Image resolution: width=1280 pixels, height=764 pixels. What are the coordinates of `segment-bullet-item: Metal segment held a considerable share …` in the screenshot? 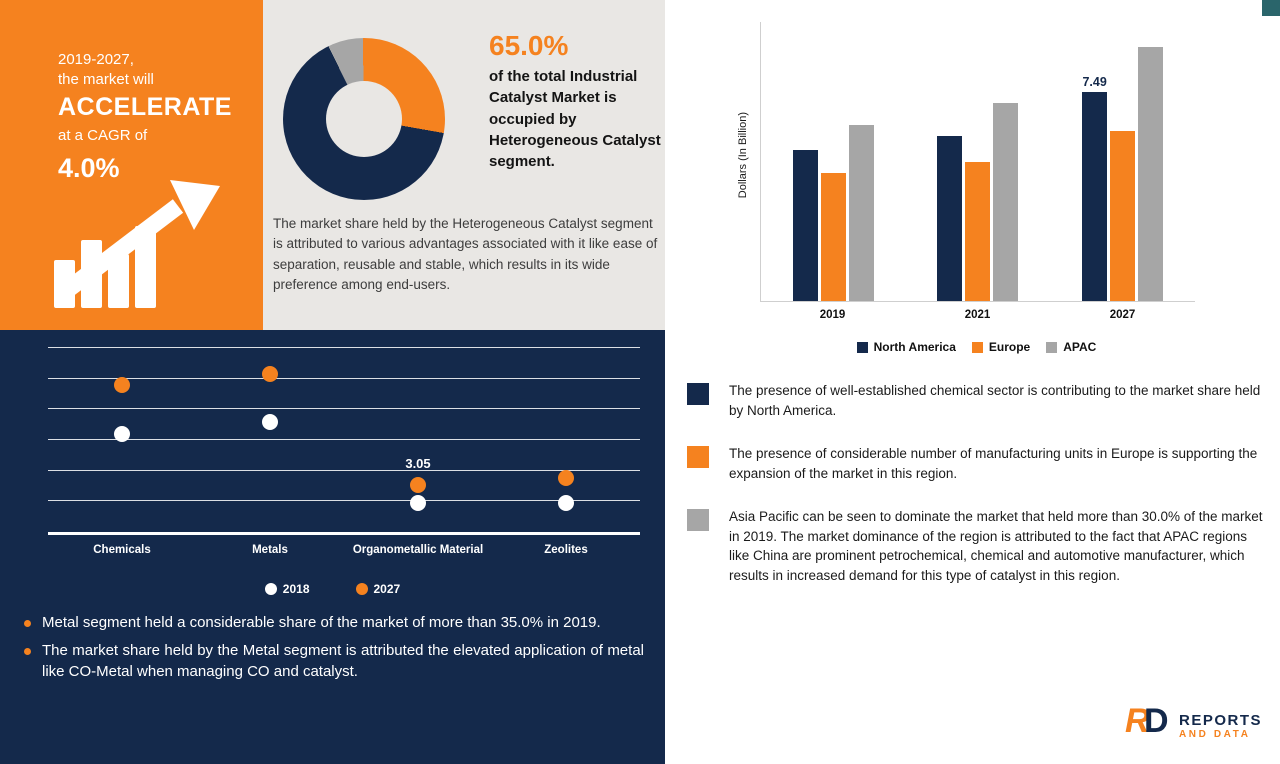 It's located at (334, 623).